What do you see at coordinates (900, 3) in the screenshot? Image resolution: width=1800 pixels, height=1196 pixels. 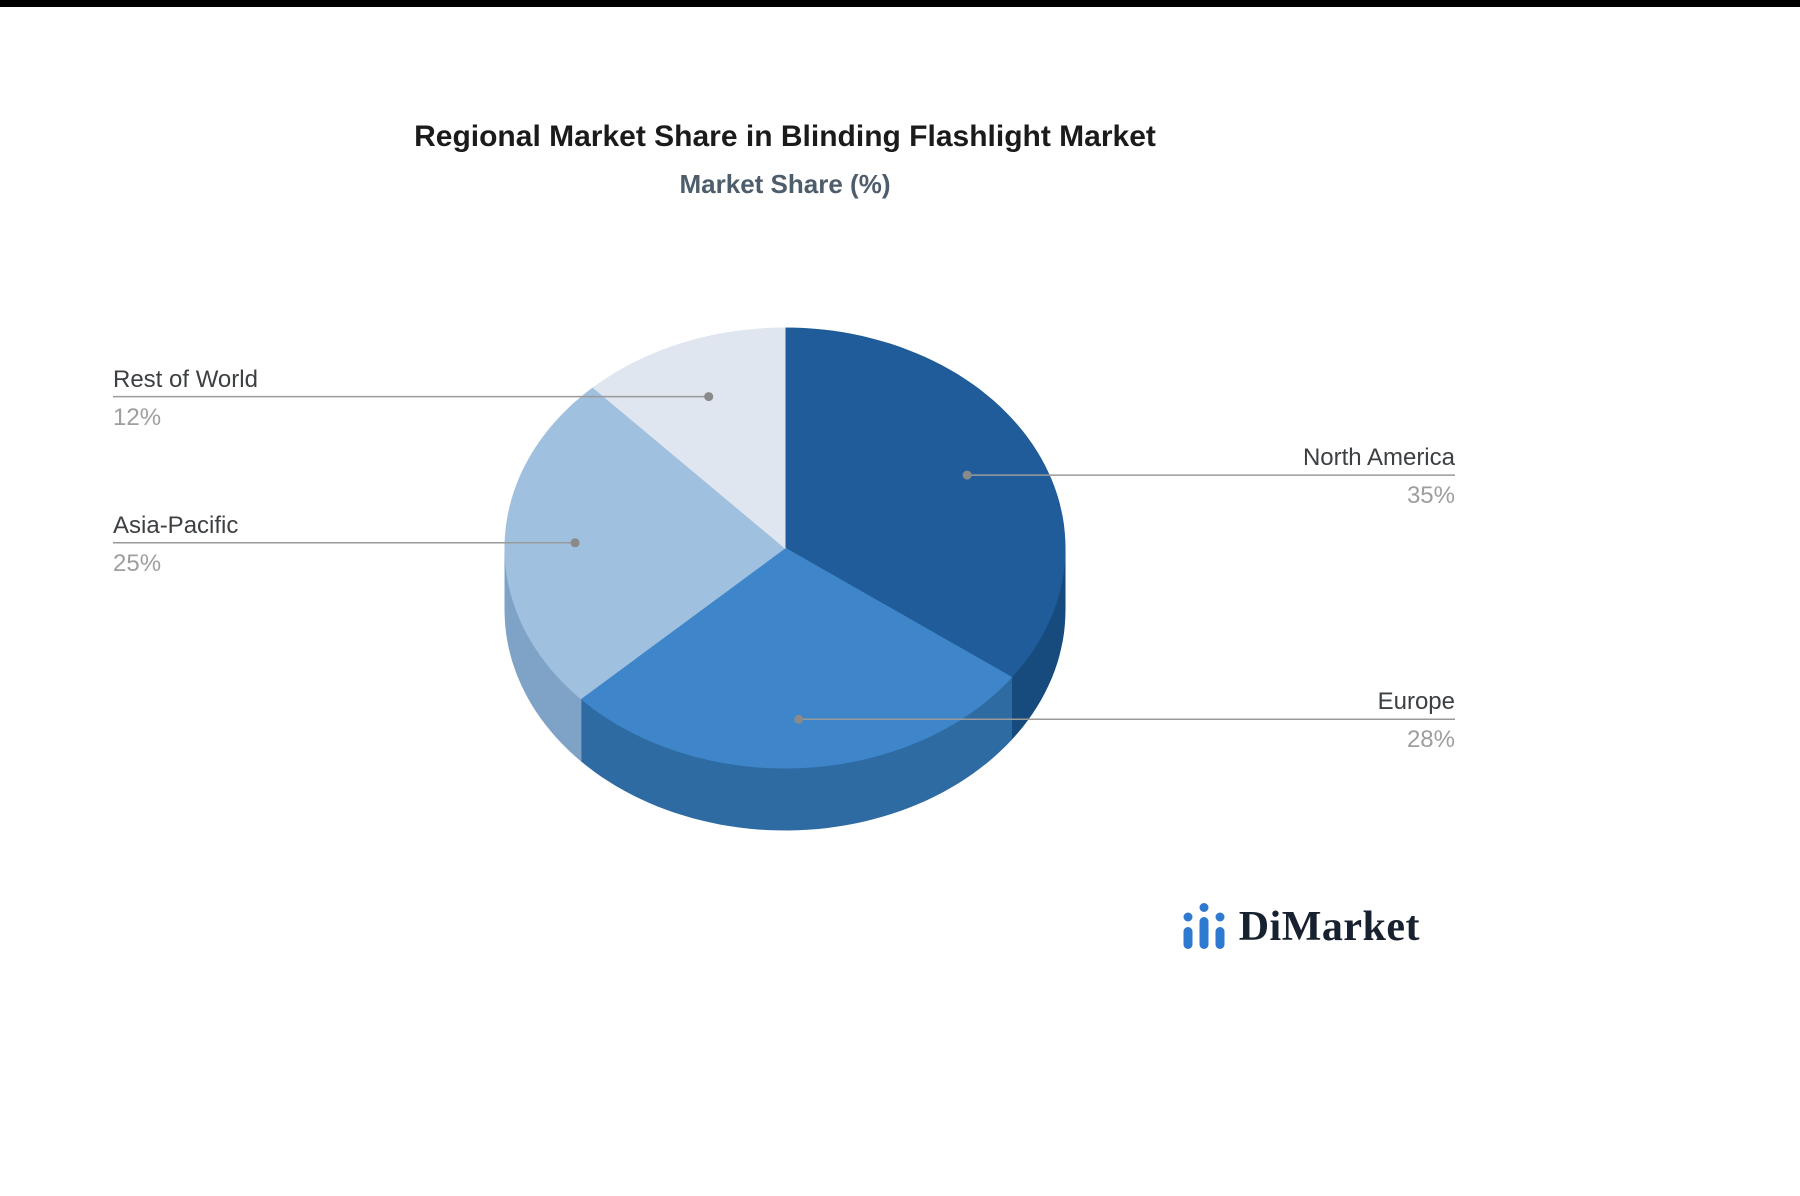 I see `top-border` at bounding box center [900, 3].